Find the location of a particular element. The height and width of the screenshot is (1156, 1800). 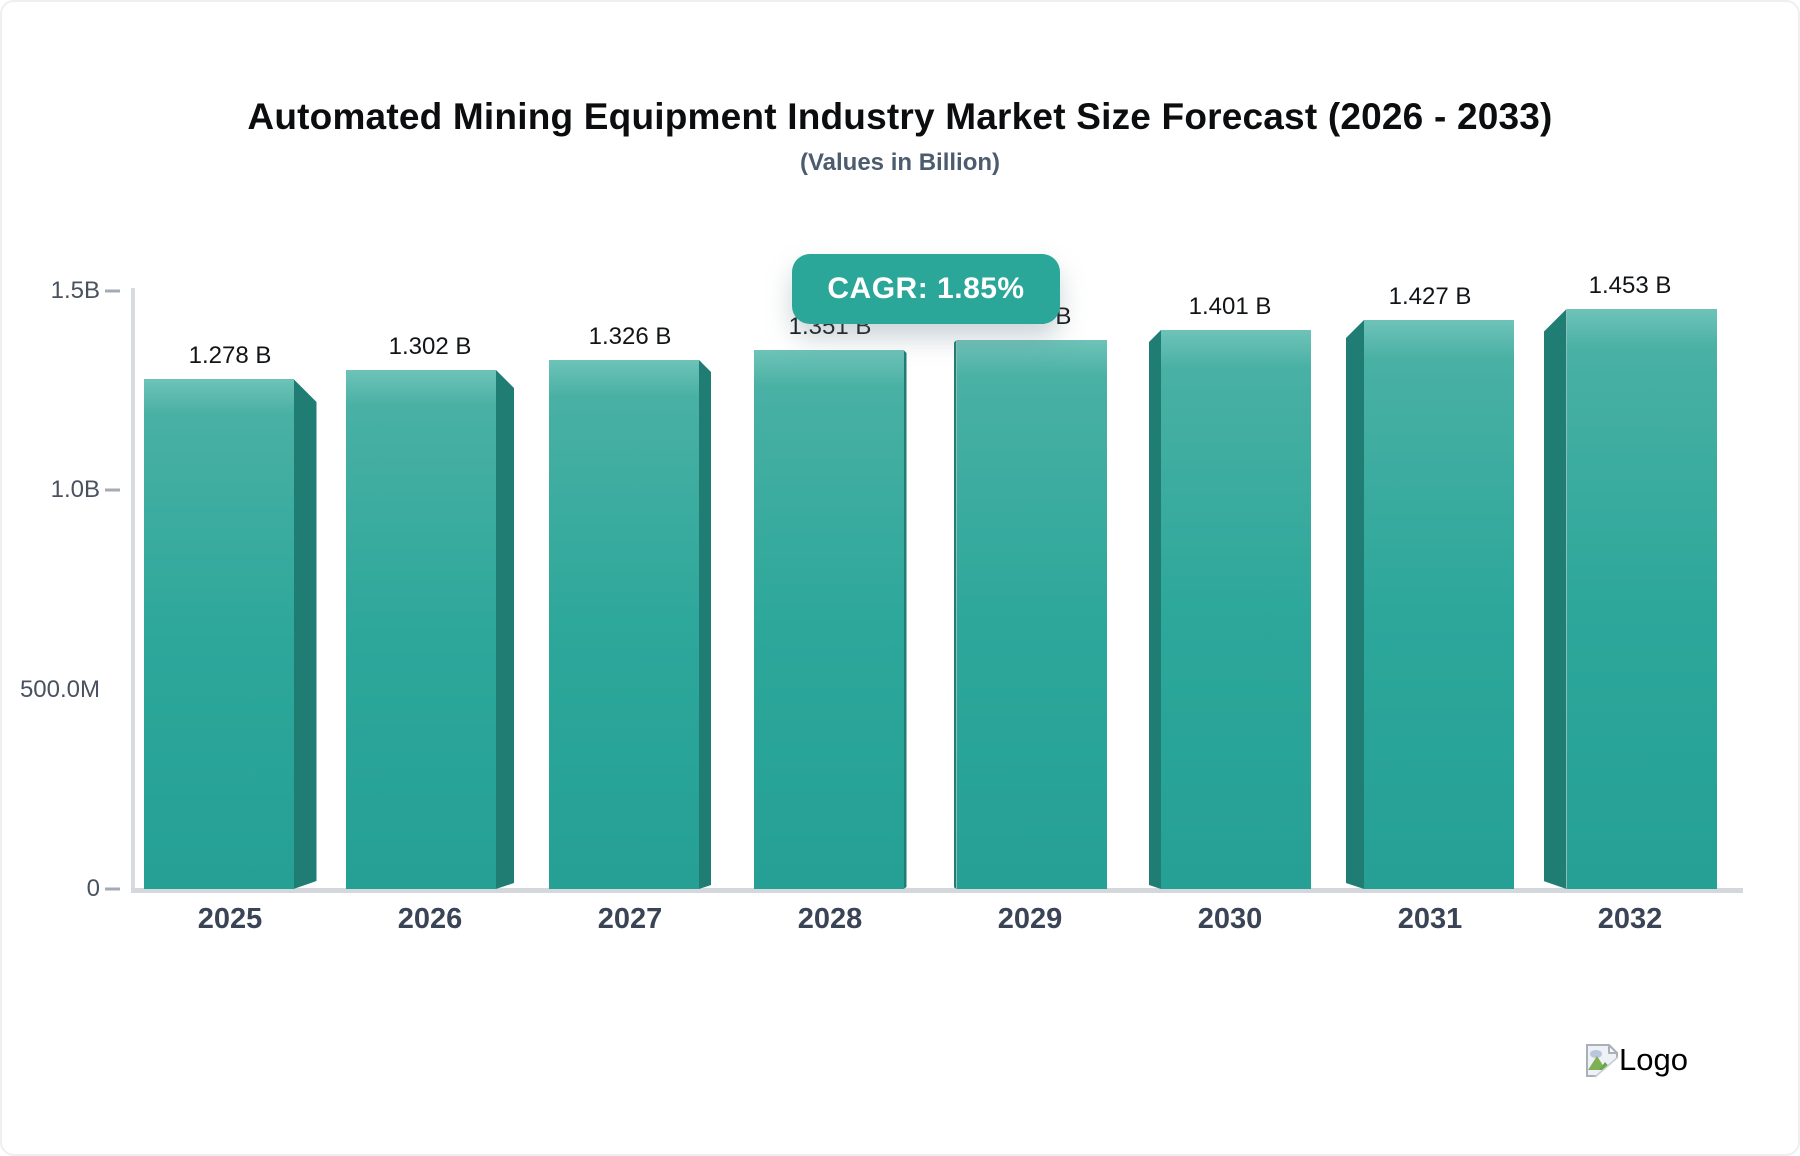

x-axis-label-2026: 2026 is located at coordinates (430, 919).